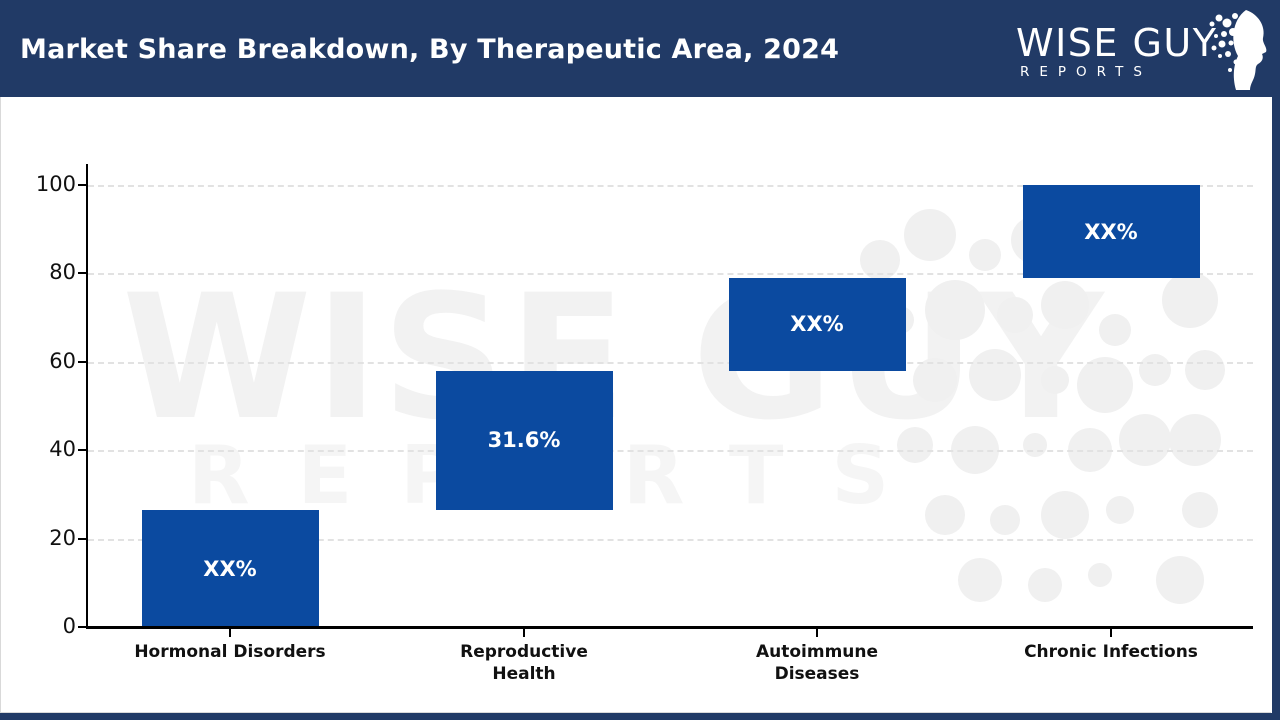 This screenshot has height=720, width=1280. What do you see at coordinates (55, 184) in the screenshot?
I see `y-axis-tick-label: 100` at bounding box center [55, 184].